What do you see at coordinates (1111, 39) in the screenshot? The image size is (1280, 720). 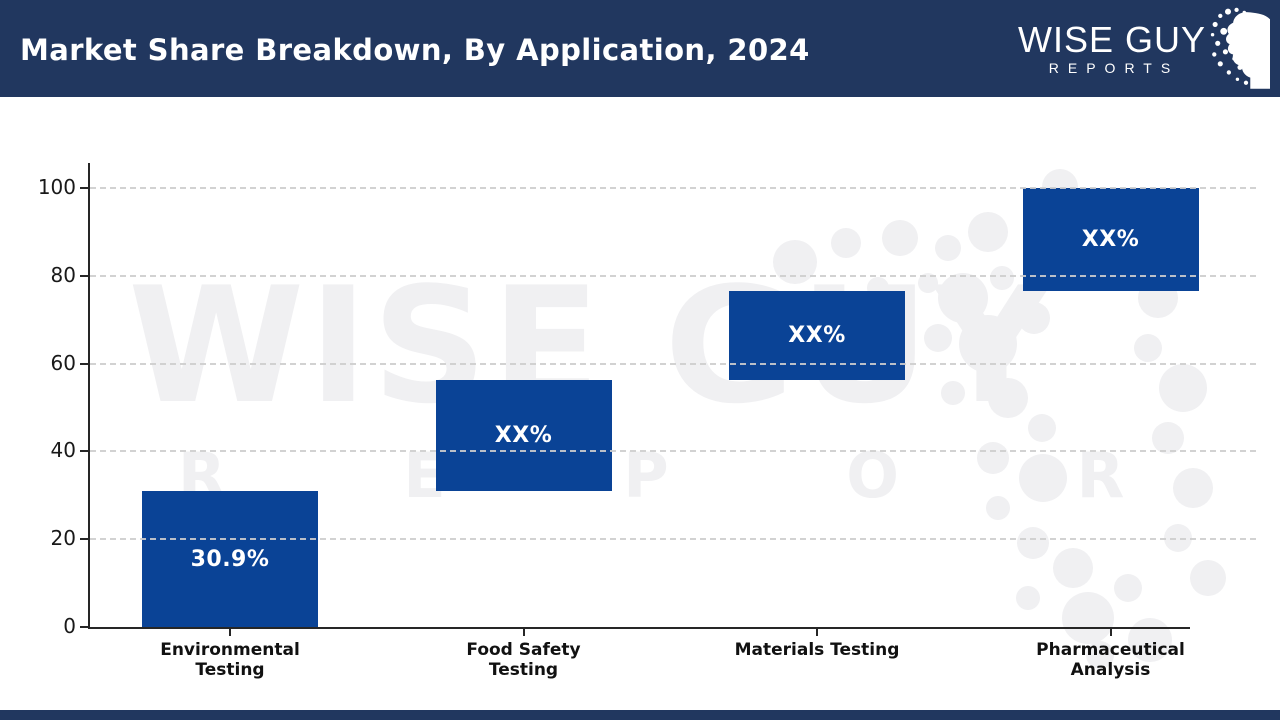 I see `logo-wordmark: WISE GUY` at bounding box center [1111, 39].